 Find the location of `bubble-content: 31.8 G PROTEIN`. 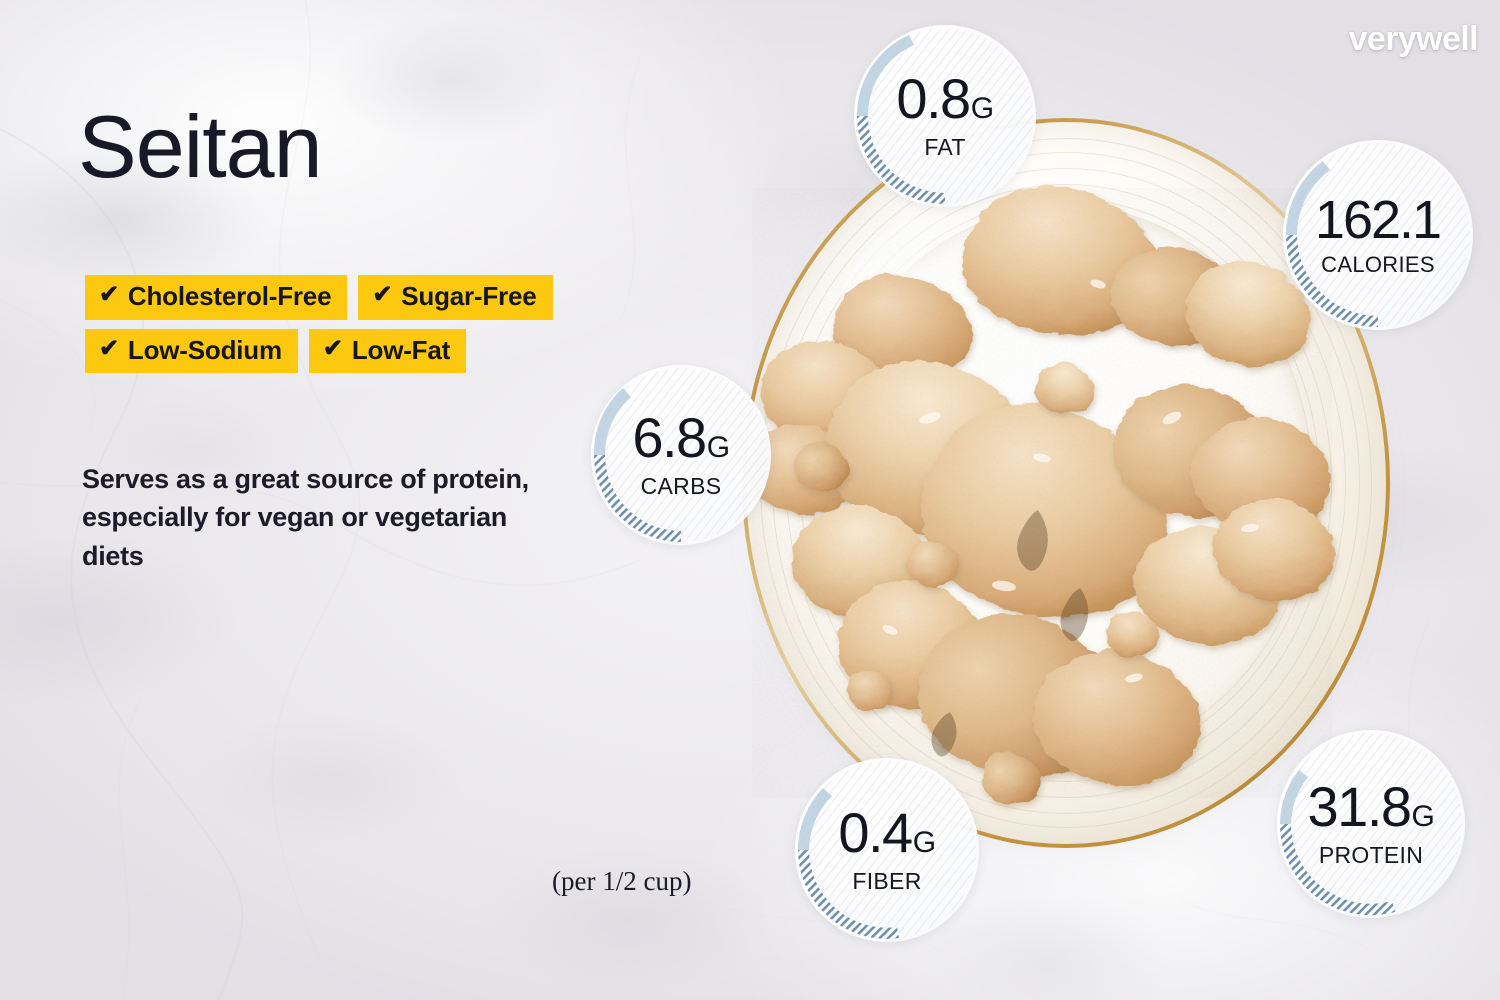

bubble-content: 31.8 G PROTEIN is located at coordinates (1371, 824).